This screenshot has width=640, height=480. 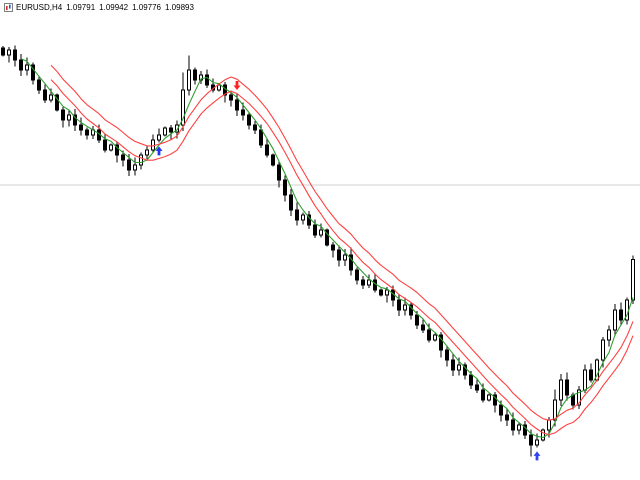 What do you see at coordinates (39, 7) in the screenshot?
I see `symbol-timeframe-label: EURUSD,H4` at bounding box center [39, 7].